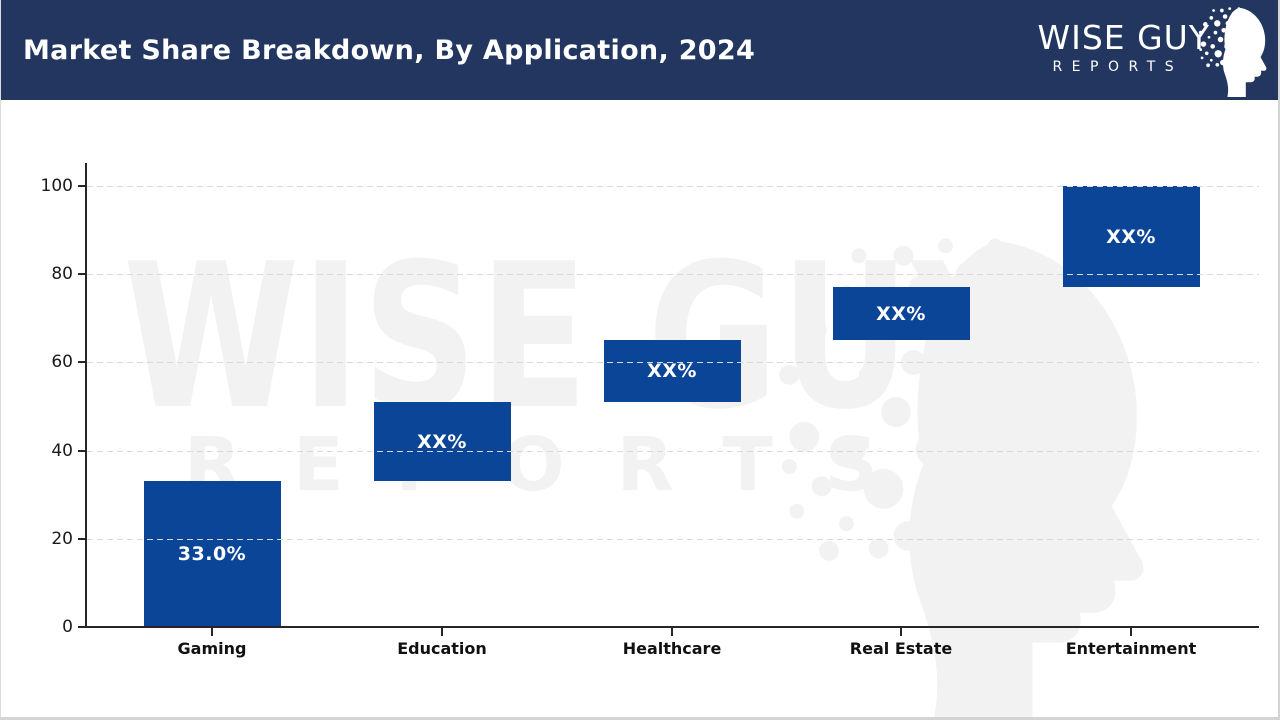  Describe the element at coordinates (1118, 66) in the screenshot. I see `logo-subtext: REPORTS` at that location.